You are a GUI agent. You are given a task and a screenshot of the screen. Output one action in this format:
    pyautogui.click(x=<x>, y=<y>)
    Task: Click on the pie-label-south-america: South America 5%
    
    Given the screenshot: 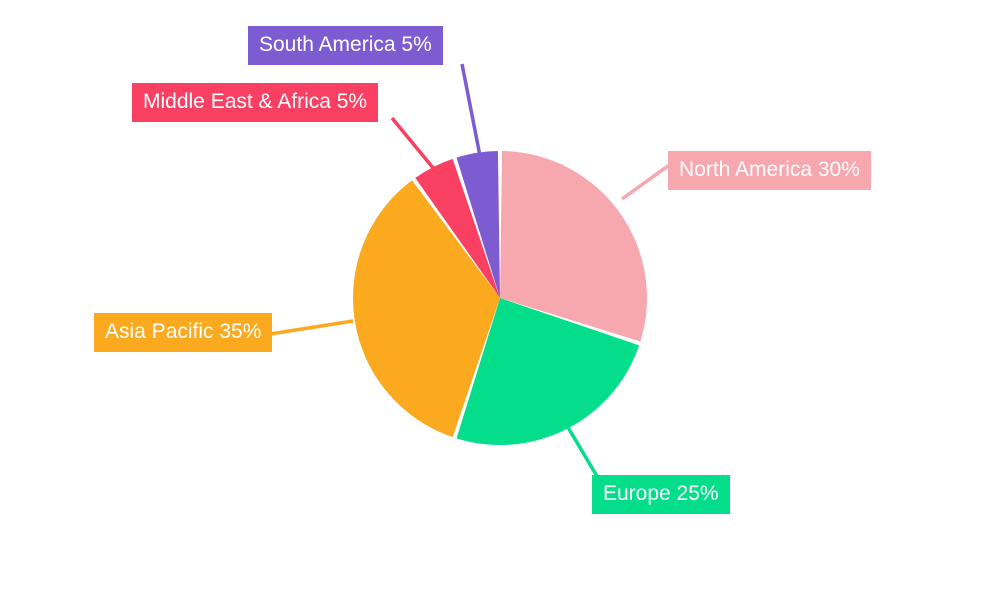 What is the action you would take?
    pyautogui.click(x=345, y=45)
    